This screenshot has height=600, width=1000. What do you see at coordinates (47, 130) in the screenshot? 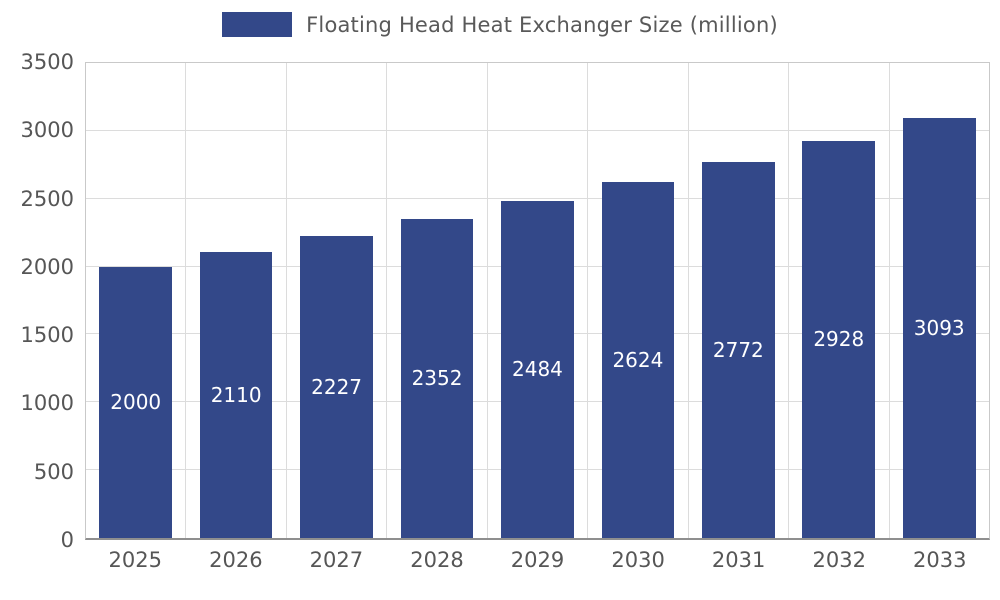
I see `y-tick-label: 3000` at bounding box center [47, 130].